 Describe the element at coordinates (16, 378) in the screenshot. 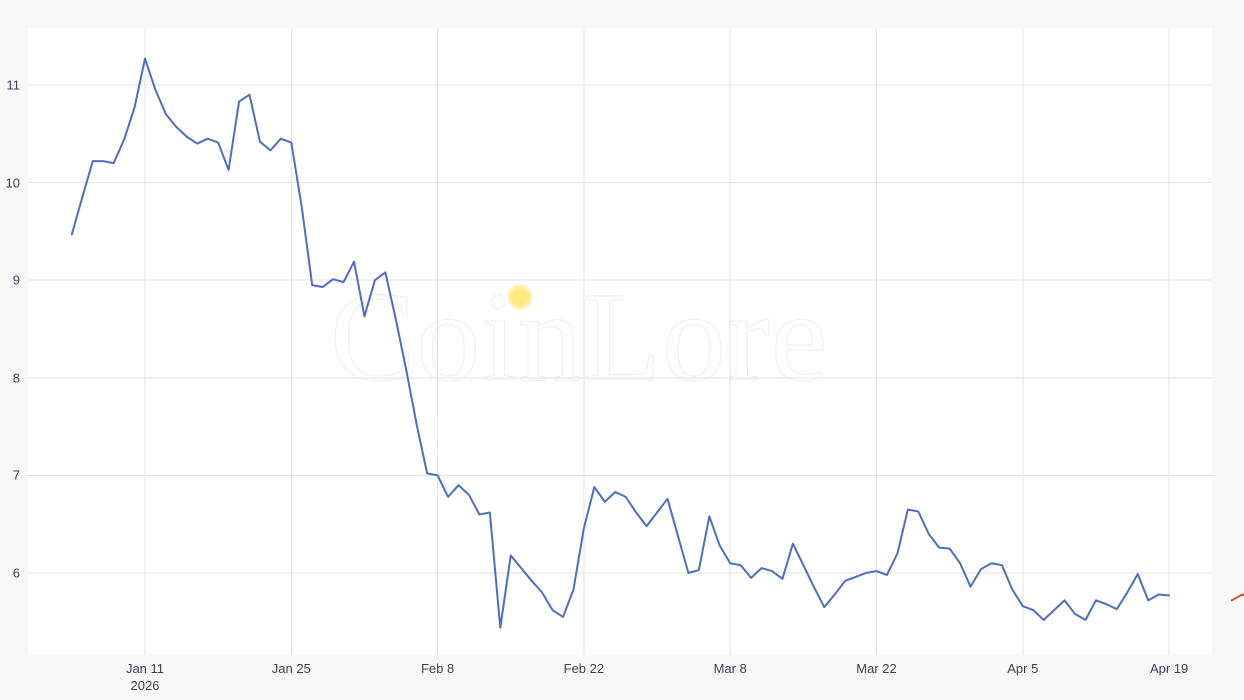

I see `y-axis-tick-label: 8` at that location.